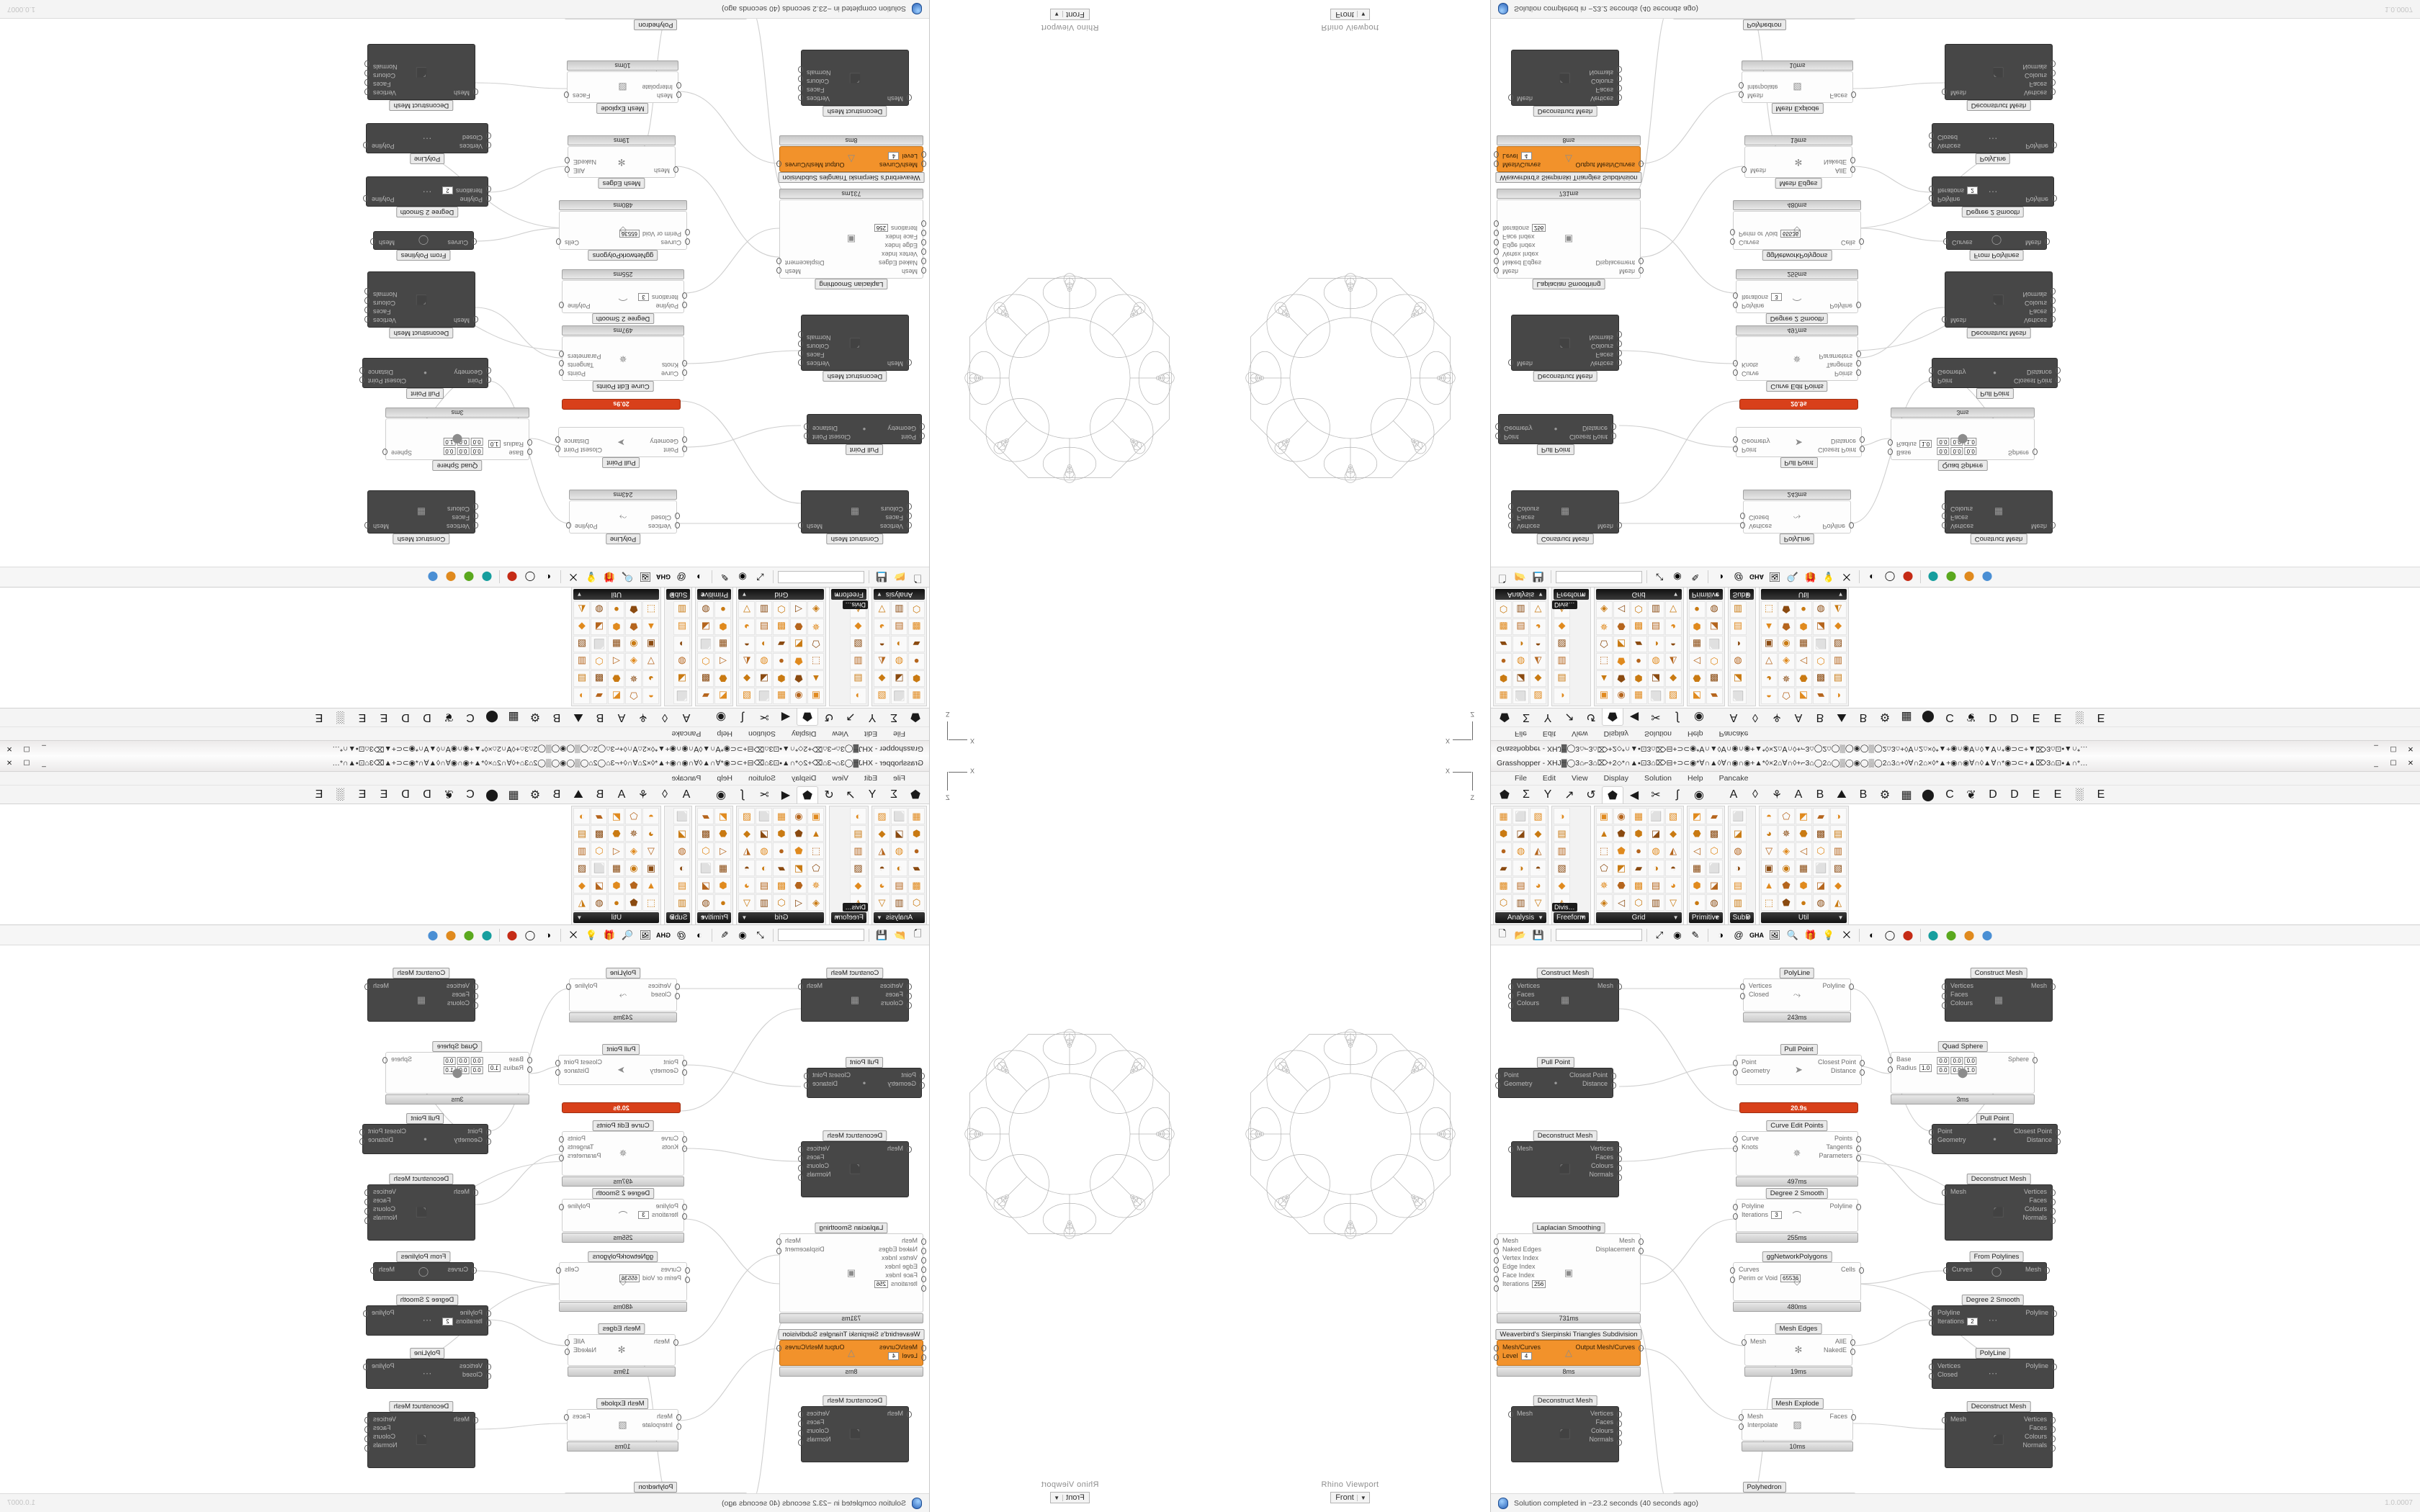 This screenshot has width=2420, height=1512. I want to click on panel-caption-primitive: Primitive ▼, so click(714, 917).